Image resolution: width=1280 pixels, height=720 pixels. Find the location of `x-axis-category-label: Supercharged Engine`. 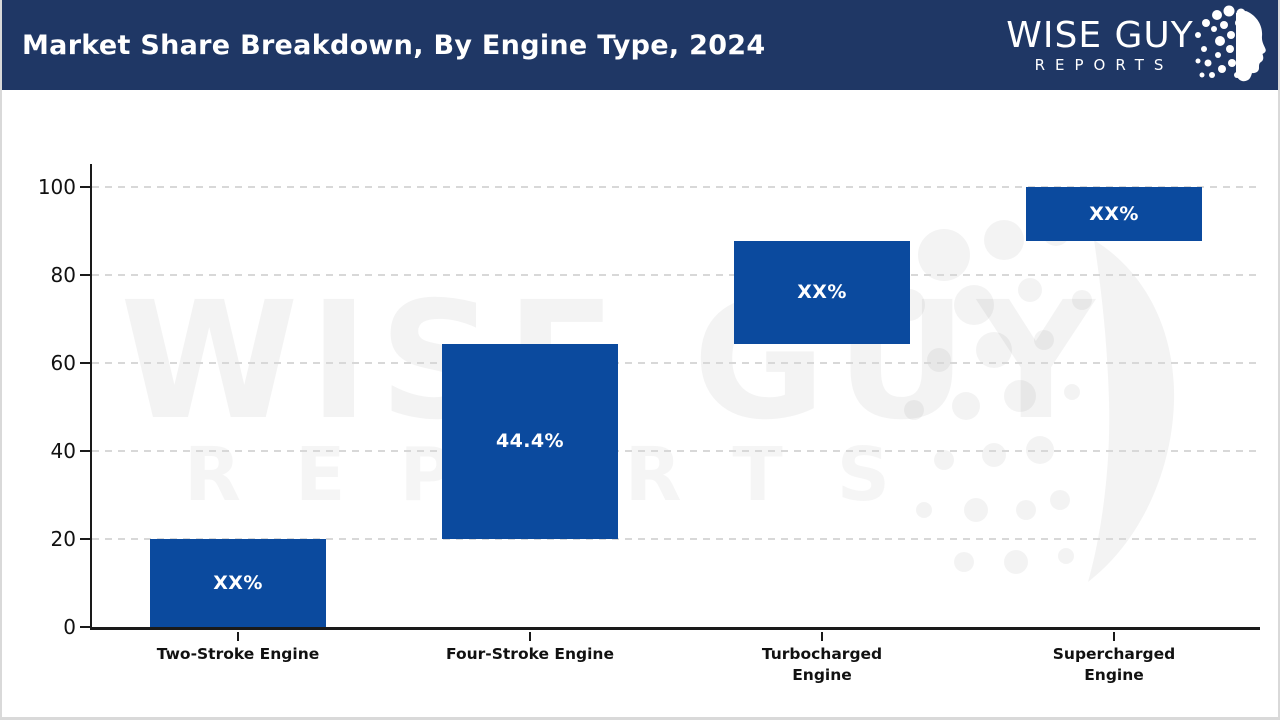

x-axis-category-label: Supercharged Engine is located at coordinates (1114, 664).